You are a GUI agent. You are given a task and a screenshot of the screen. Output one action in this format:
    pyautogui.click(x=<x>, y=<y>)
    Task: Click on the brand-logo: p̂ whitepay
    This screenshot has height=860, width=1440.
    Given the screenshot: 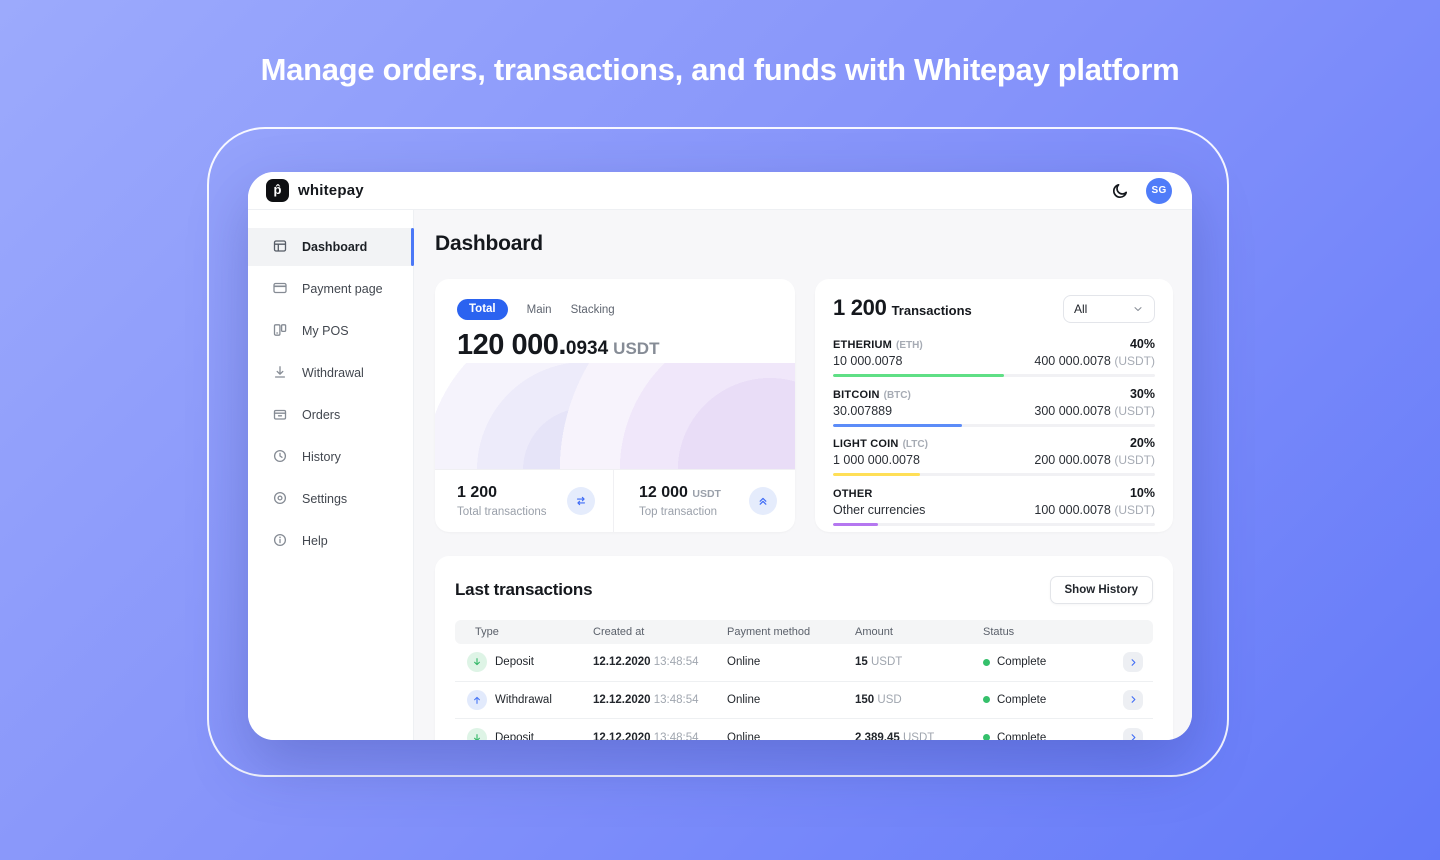 What is the action you would take?
    pyautogui.click(x=315, y=190)
    